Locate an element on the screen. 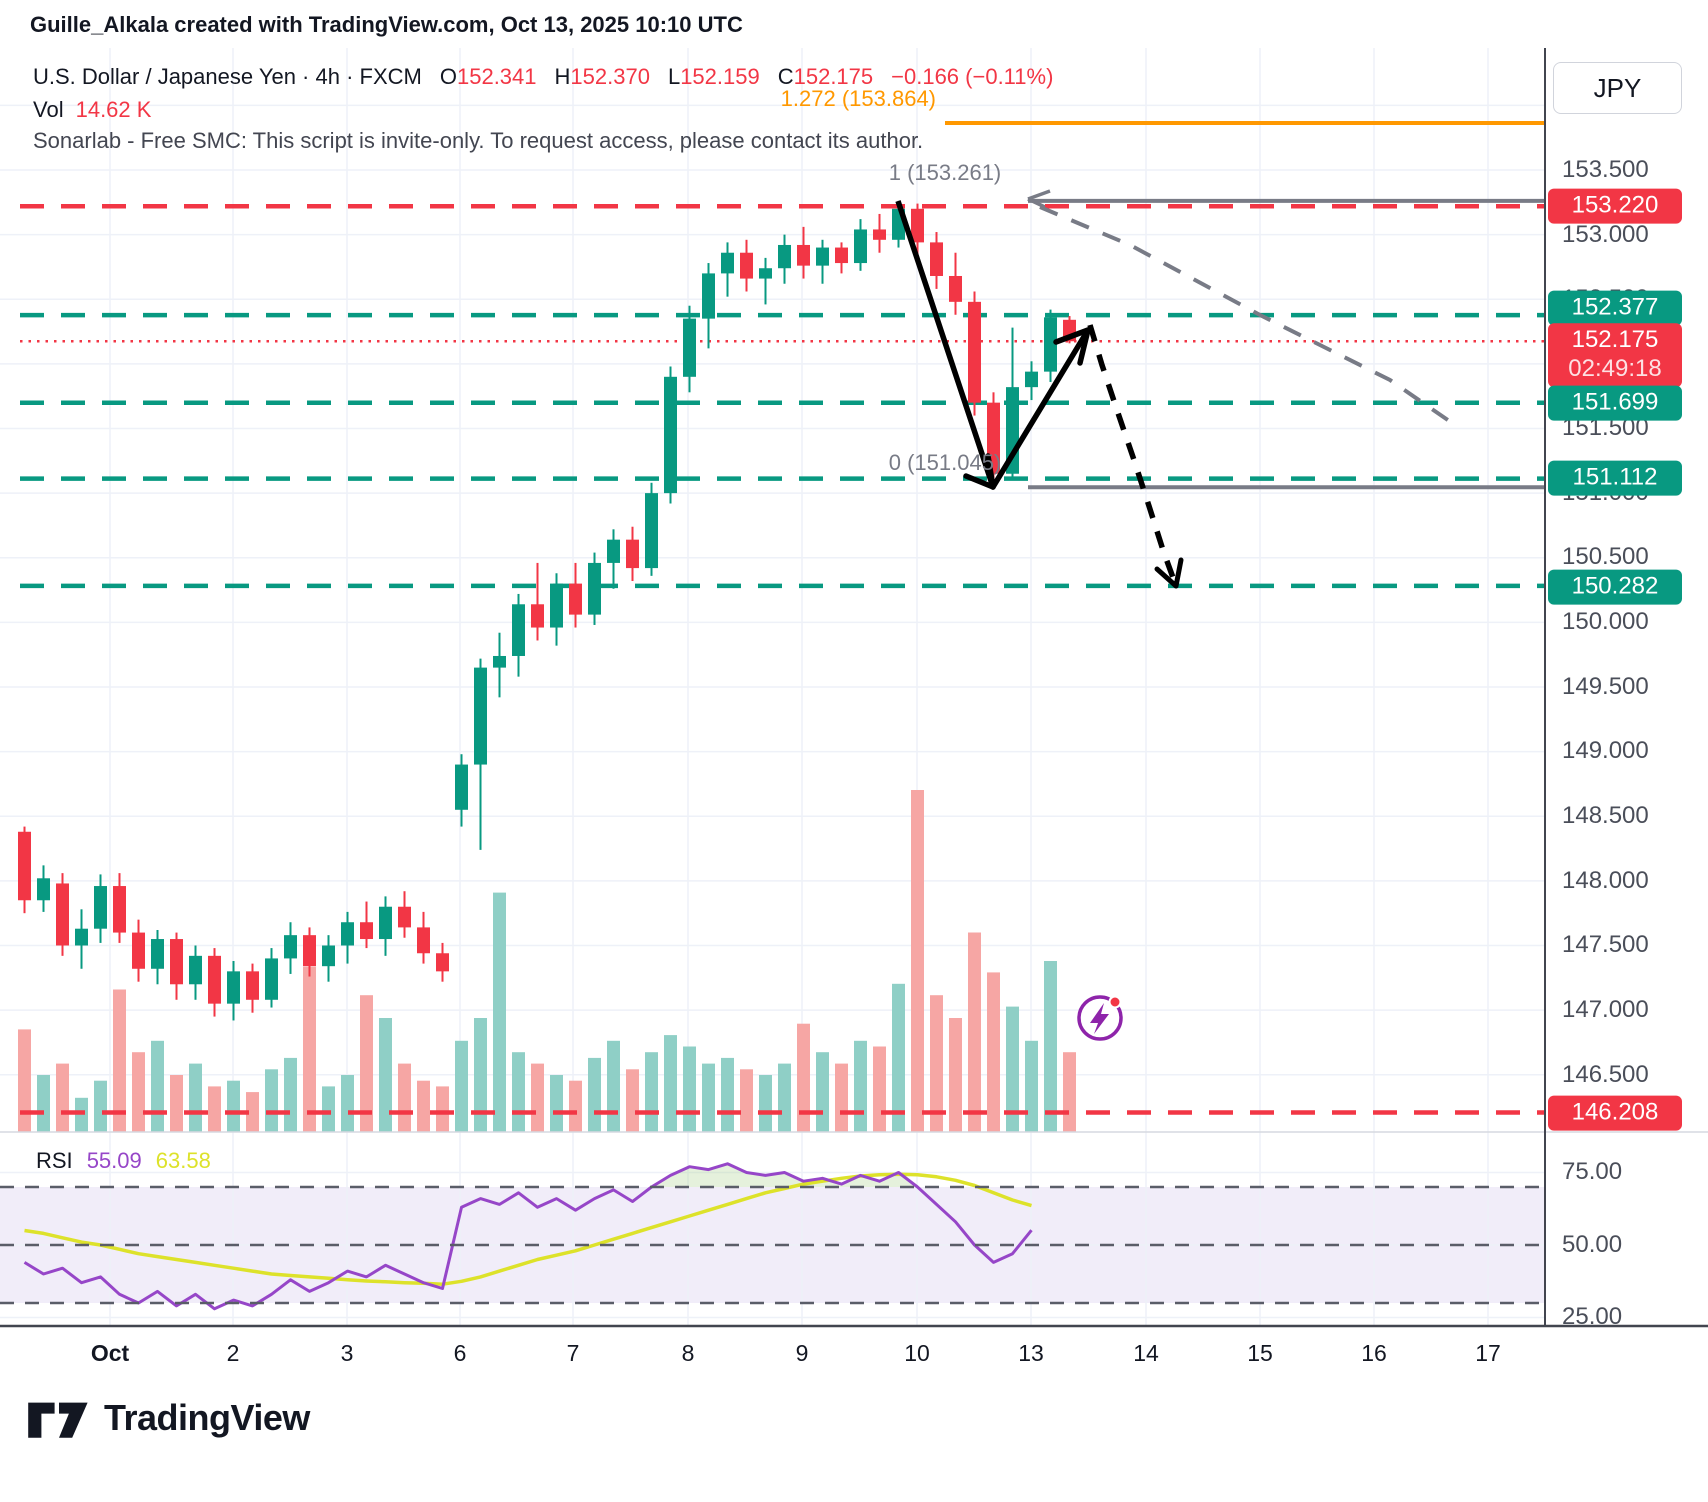 The width and height of the screenshot is (1708, 1502). fib-extension-label: 1.272 (153.864) is located at coordinates (858, 98).